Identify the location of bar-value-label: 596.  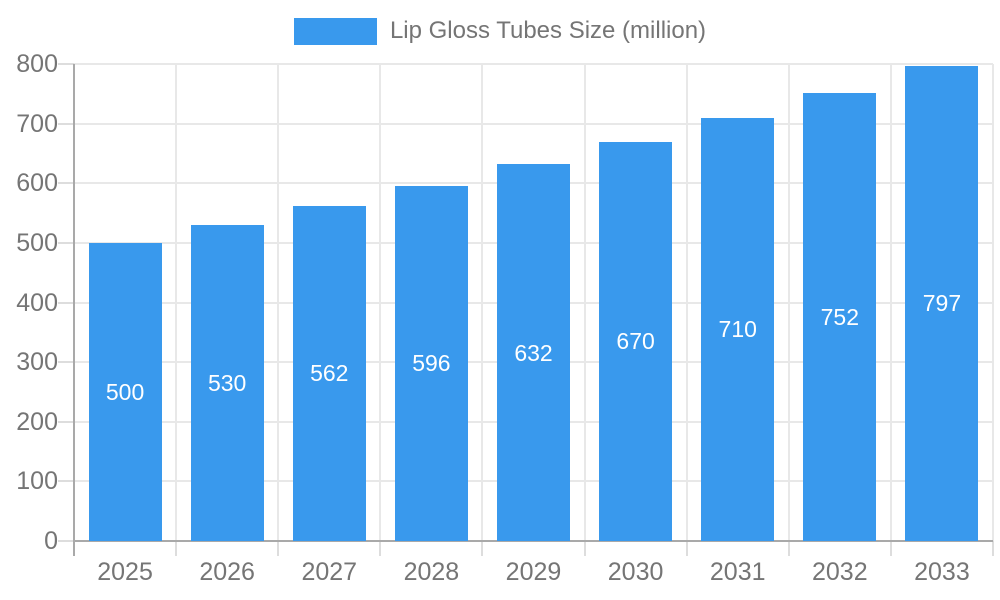
(431, 363).